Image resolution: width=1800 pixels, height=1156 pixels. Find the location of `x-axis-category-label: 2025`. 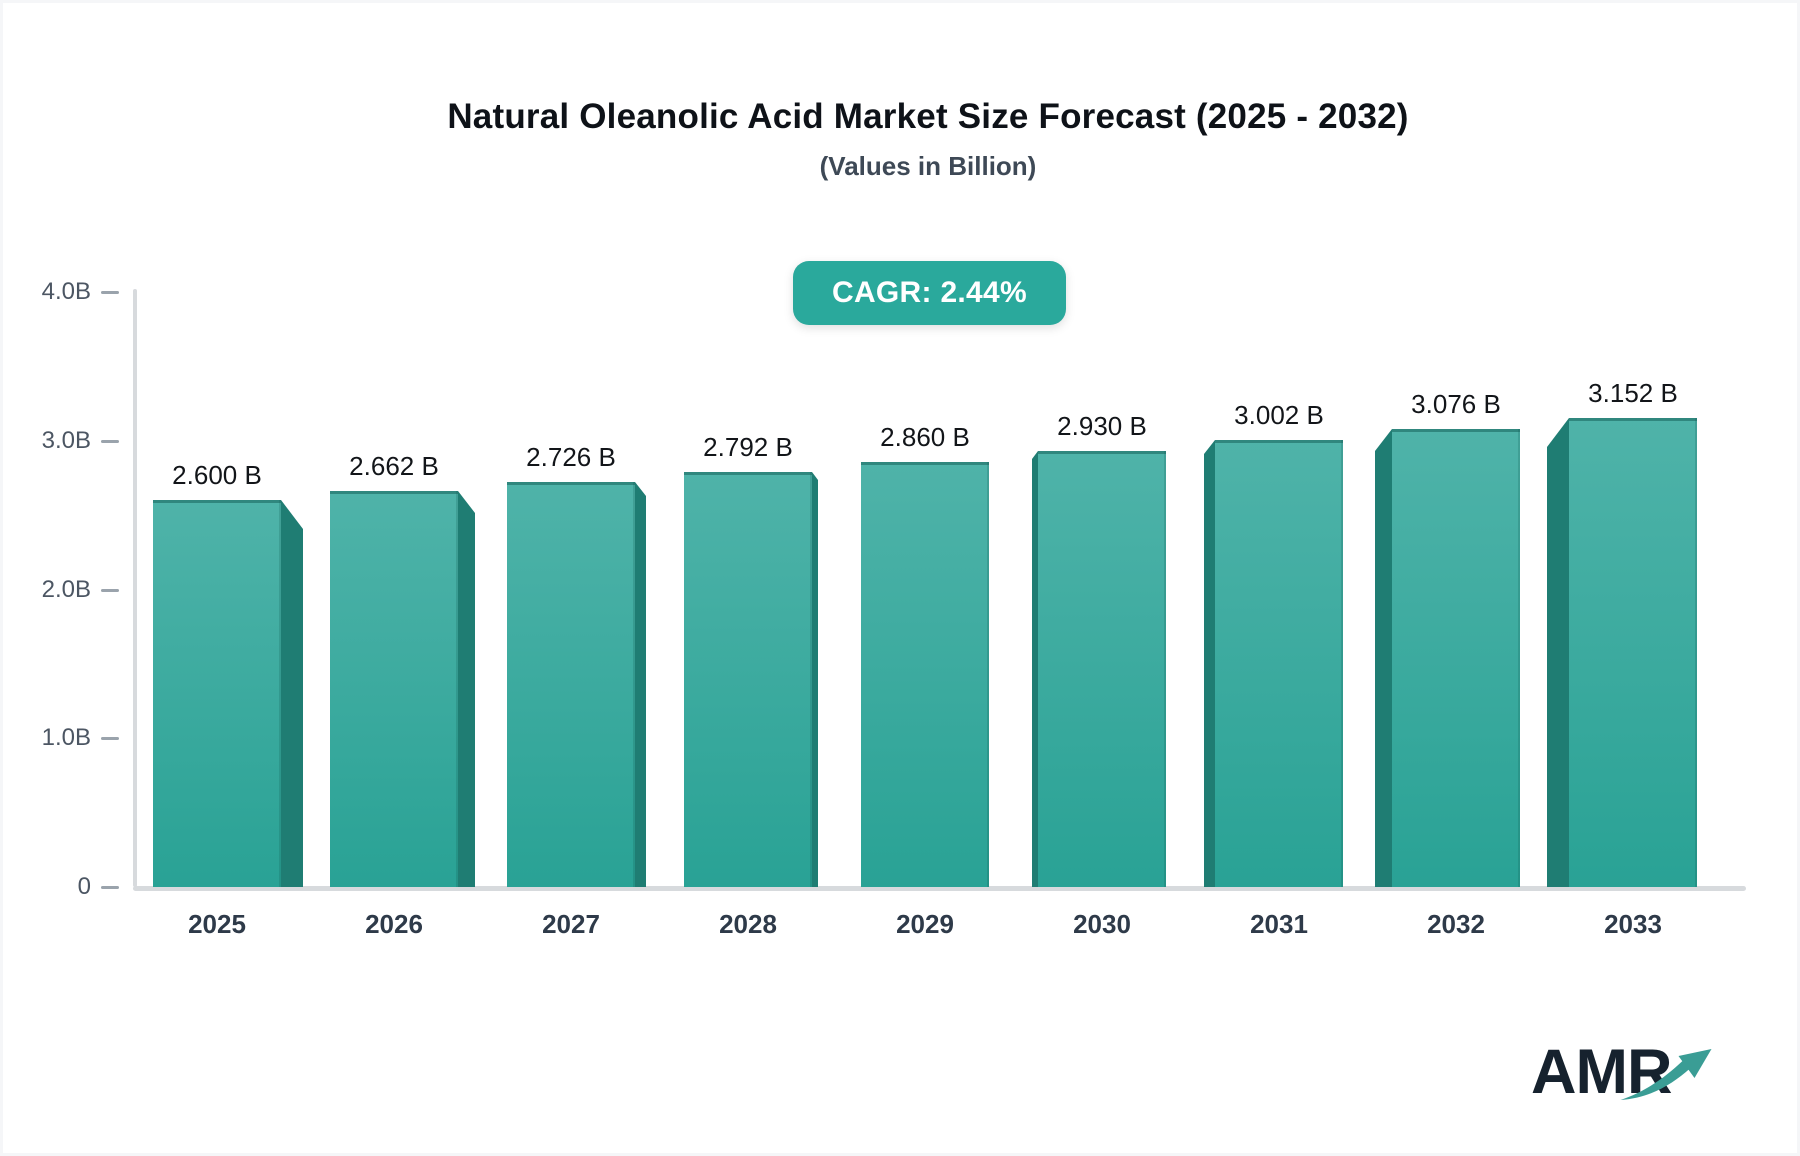

x-axis-category-label: 2025 is located at coordinates (217, 924).